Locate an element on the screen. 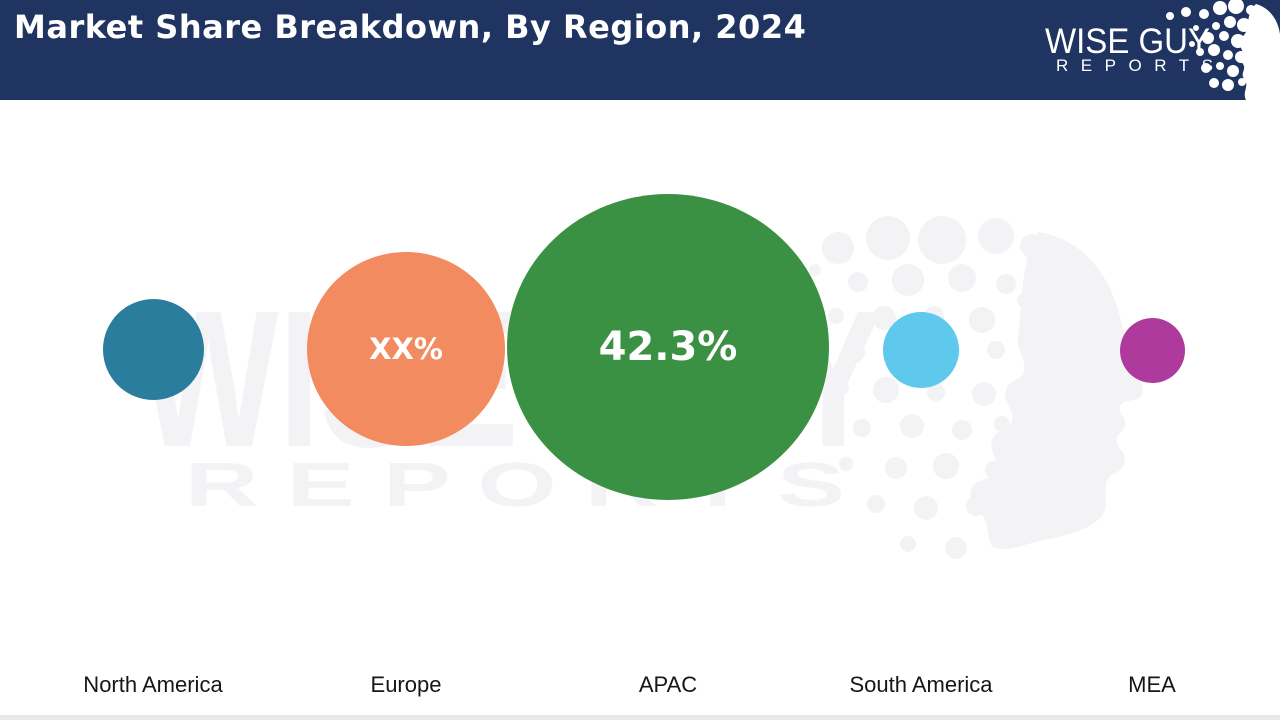  bubble-value-apac: 42.3% is located at coordinates (668, 347).